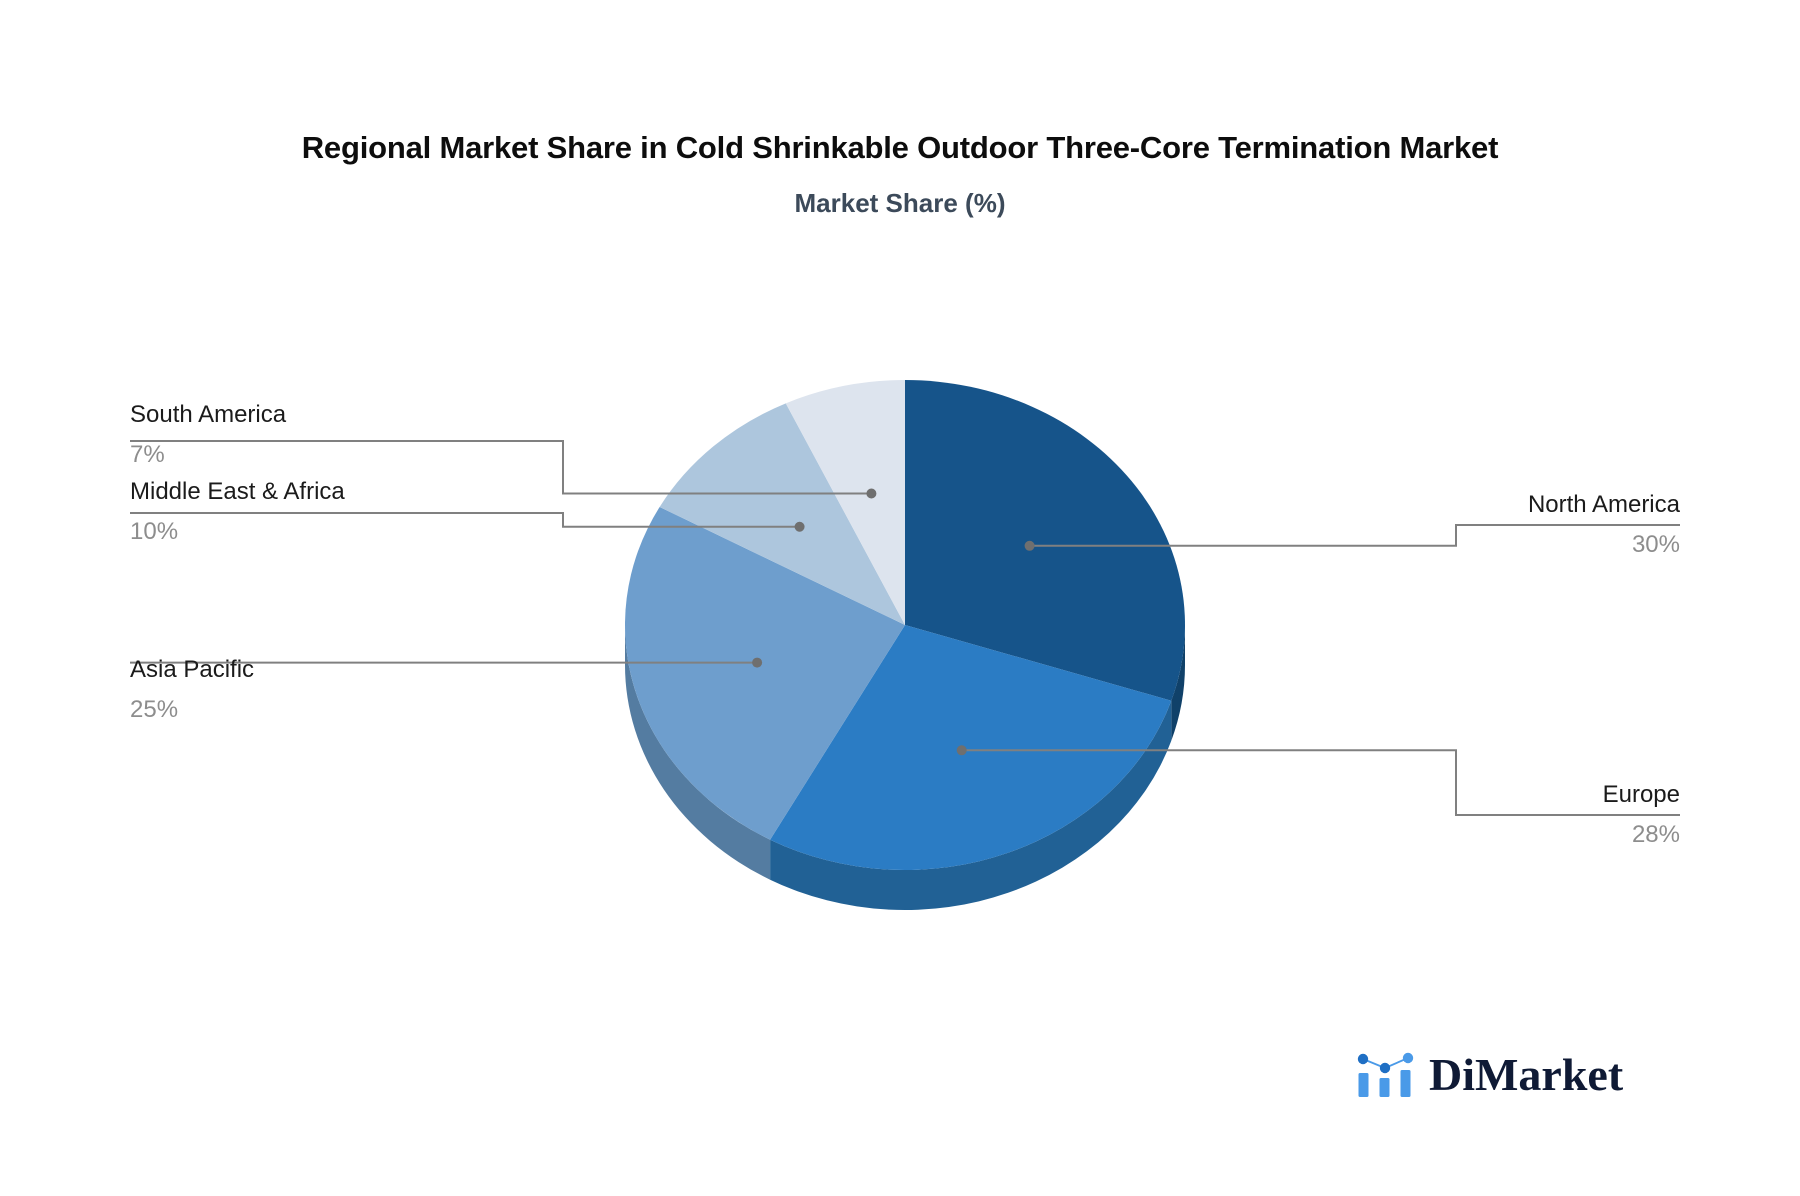 The width and height of the screenshot is (1800, 1196). I want to click on leader-europe, so click(1320, 782).